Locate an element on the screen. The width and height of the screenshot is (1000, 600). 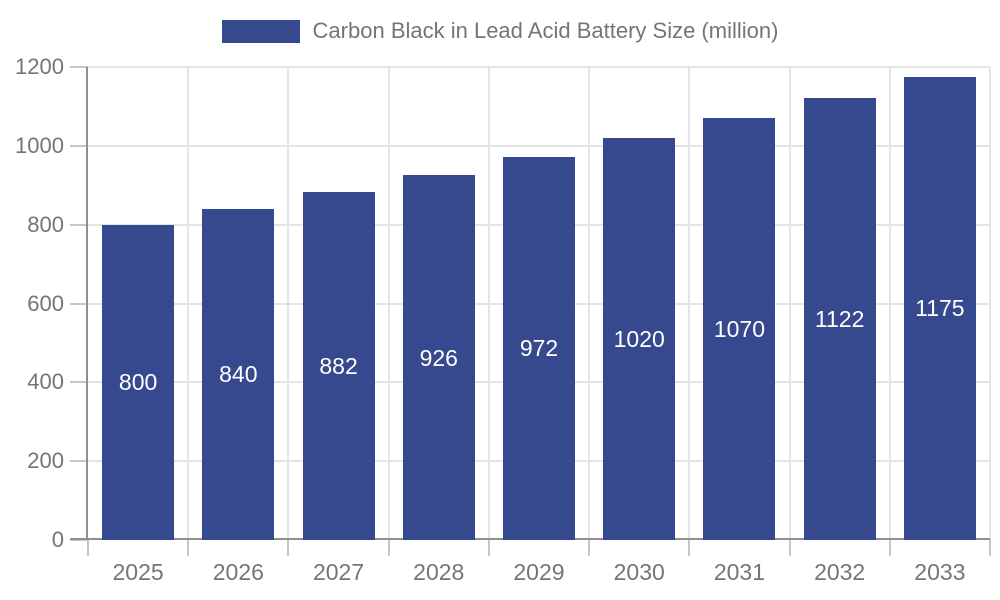
bar-value-label: 840 is located at coordinates (238, 374).